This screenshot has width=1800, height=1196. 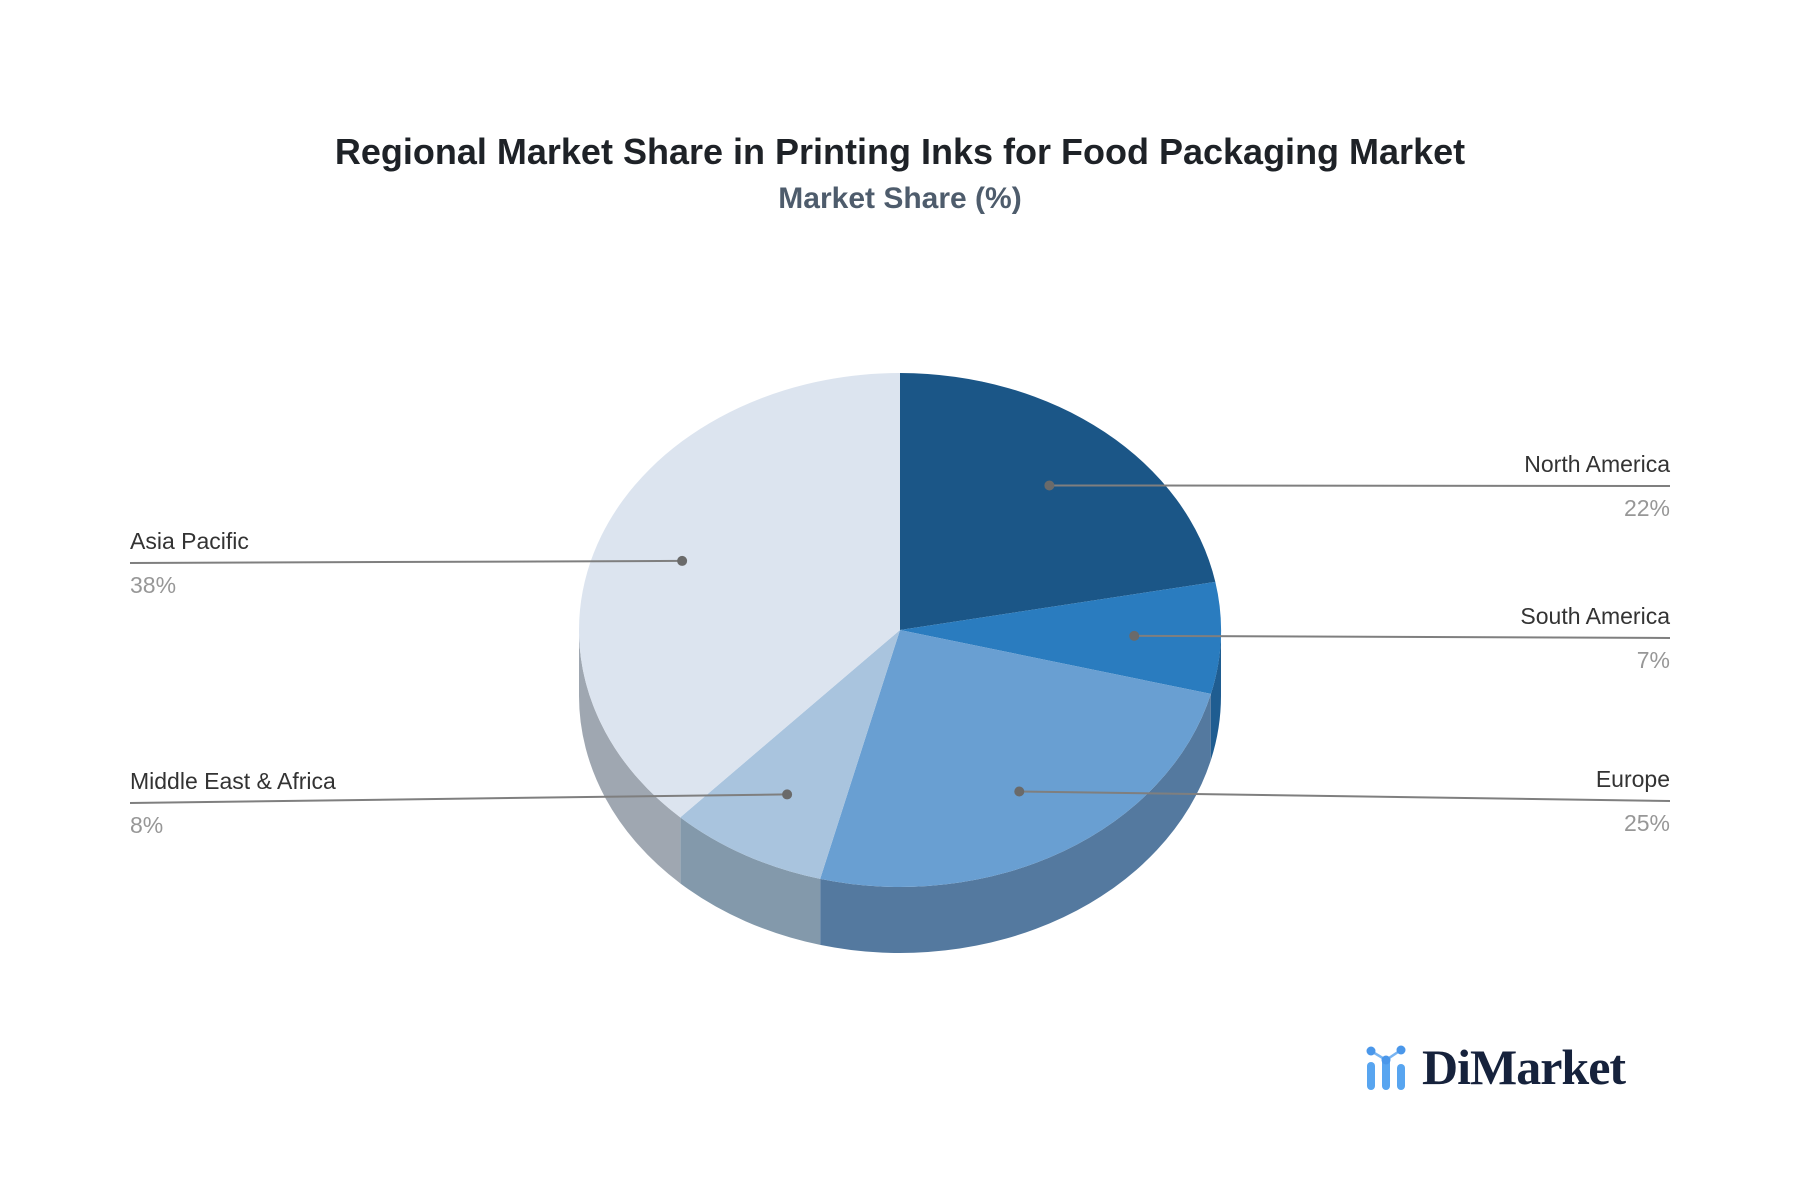 What do you see at coordinates (1402, 636) in the screenshot?
I see `leader-line-south-america` at bounding box center [1402, 636].